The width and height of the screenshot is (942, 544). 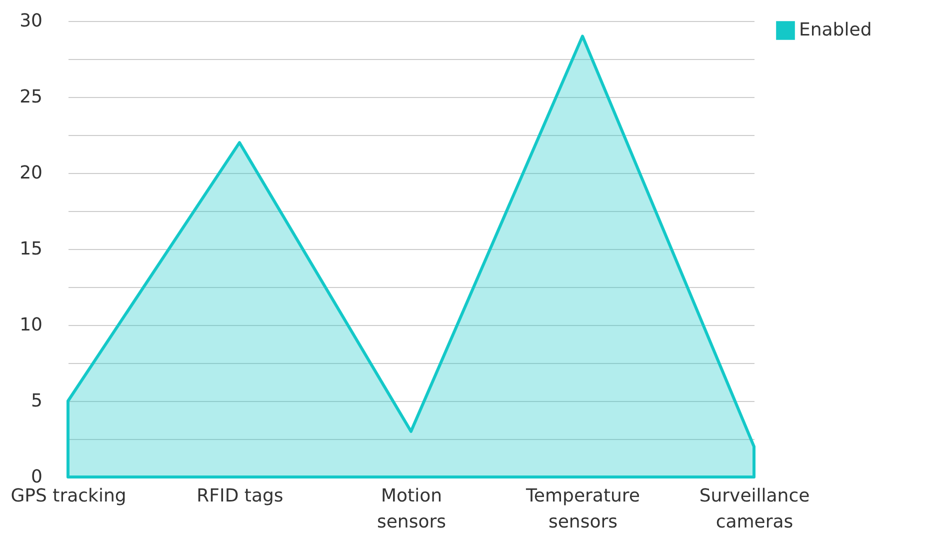 I want to click on x-tick-label: Motion sensors, so click(x=411, y=509).